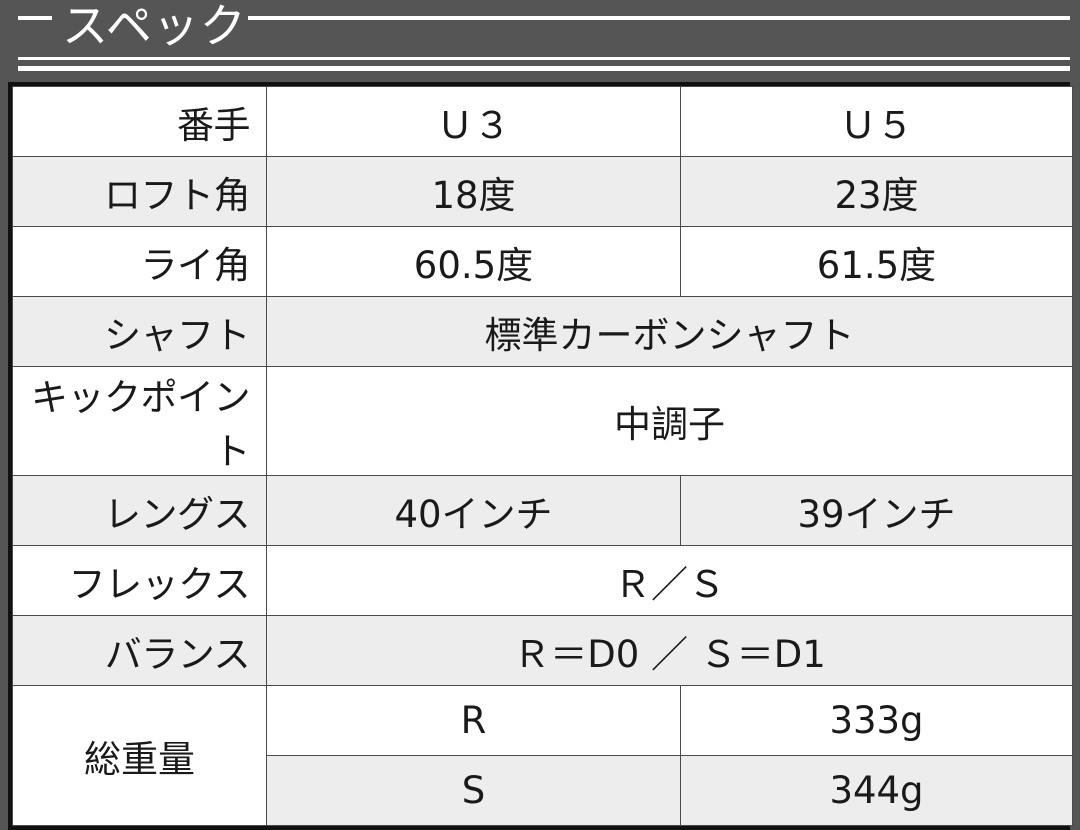  I want to click on cell-flex-value: Ｒ／Ｓ, so click(669, 580).